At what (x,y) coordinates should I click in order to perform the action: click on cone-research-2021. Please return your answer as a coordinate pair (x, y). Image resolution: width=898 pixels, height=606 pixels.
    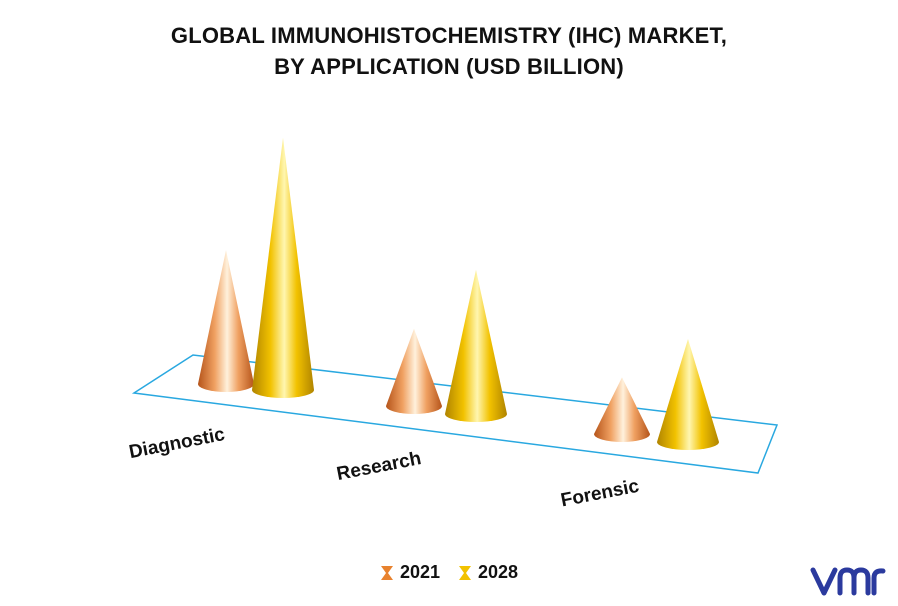
    Looking at the image, I should click on (414, 371).